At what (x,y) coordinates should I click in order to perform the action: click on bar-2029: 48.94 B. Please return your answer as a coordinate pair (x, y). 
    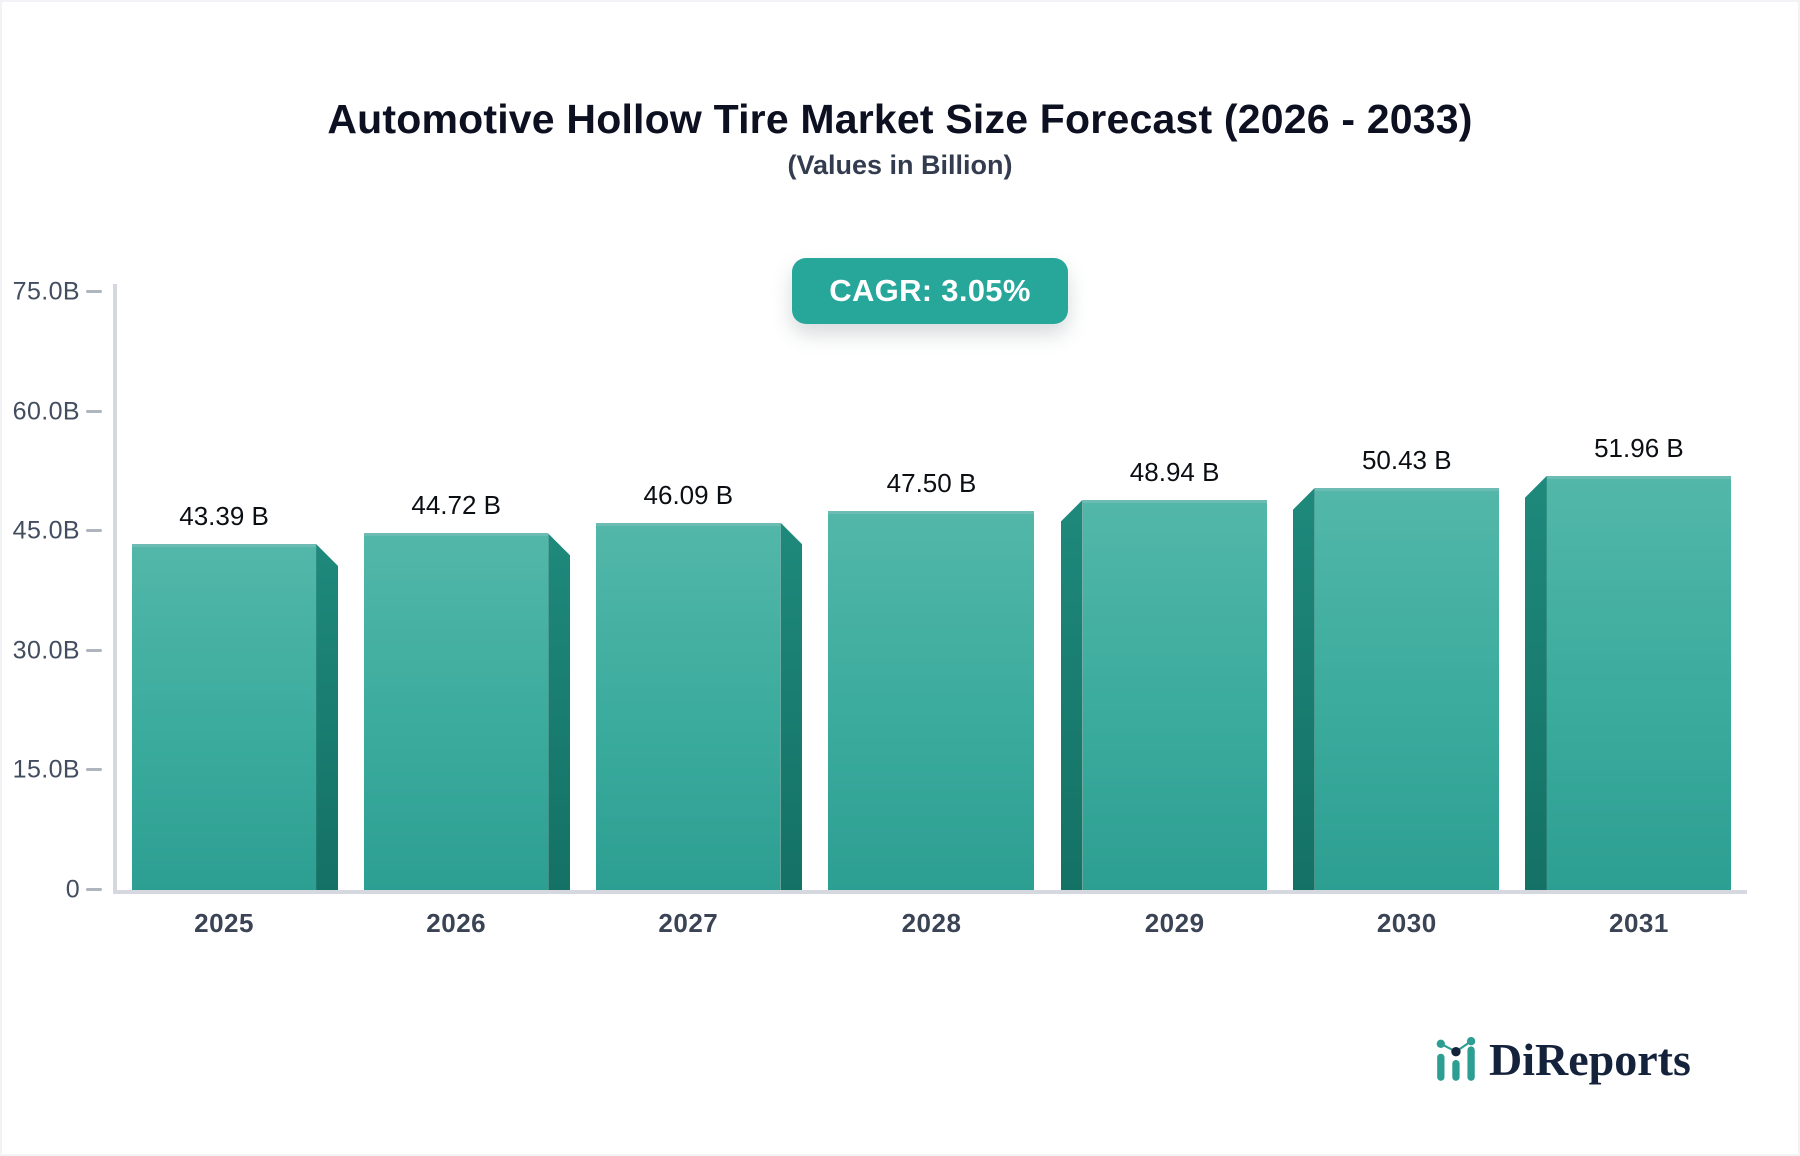
    Looking at the image, I should click on (1163, 673).